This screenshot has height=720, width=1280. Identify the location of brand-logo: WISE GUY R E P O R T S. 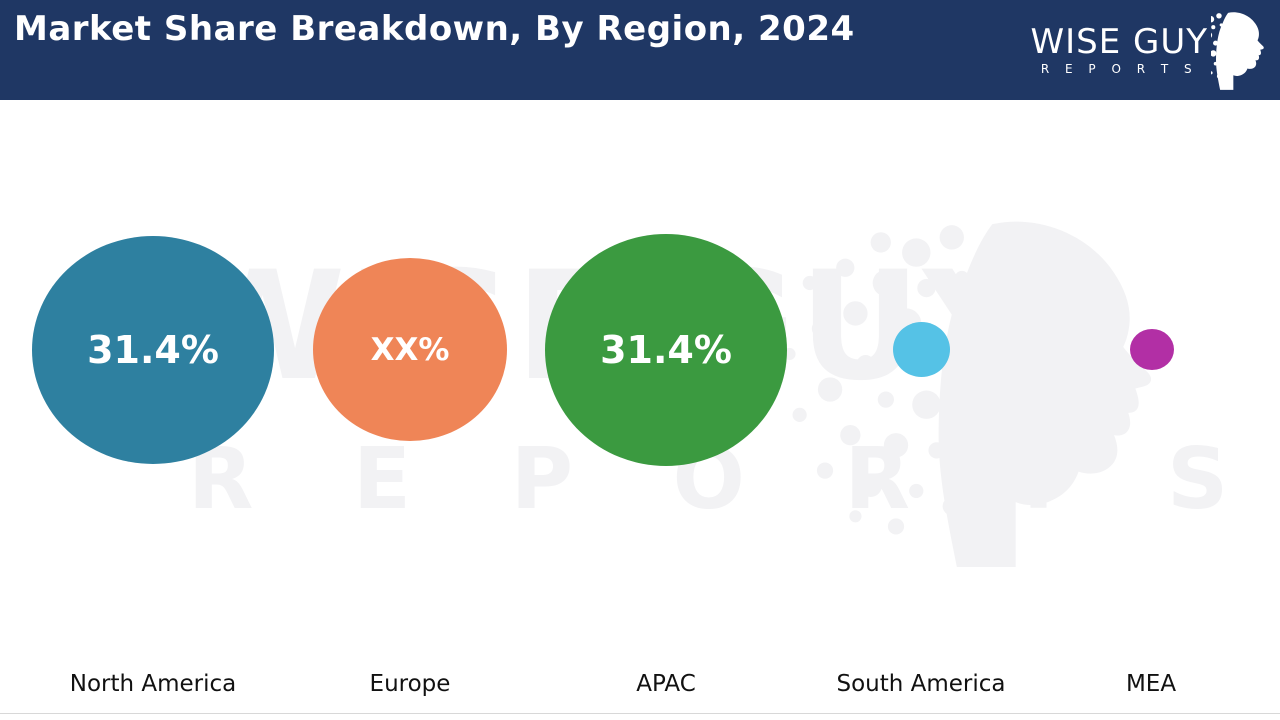
(1149, 50).